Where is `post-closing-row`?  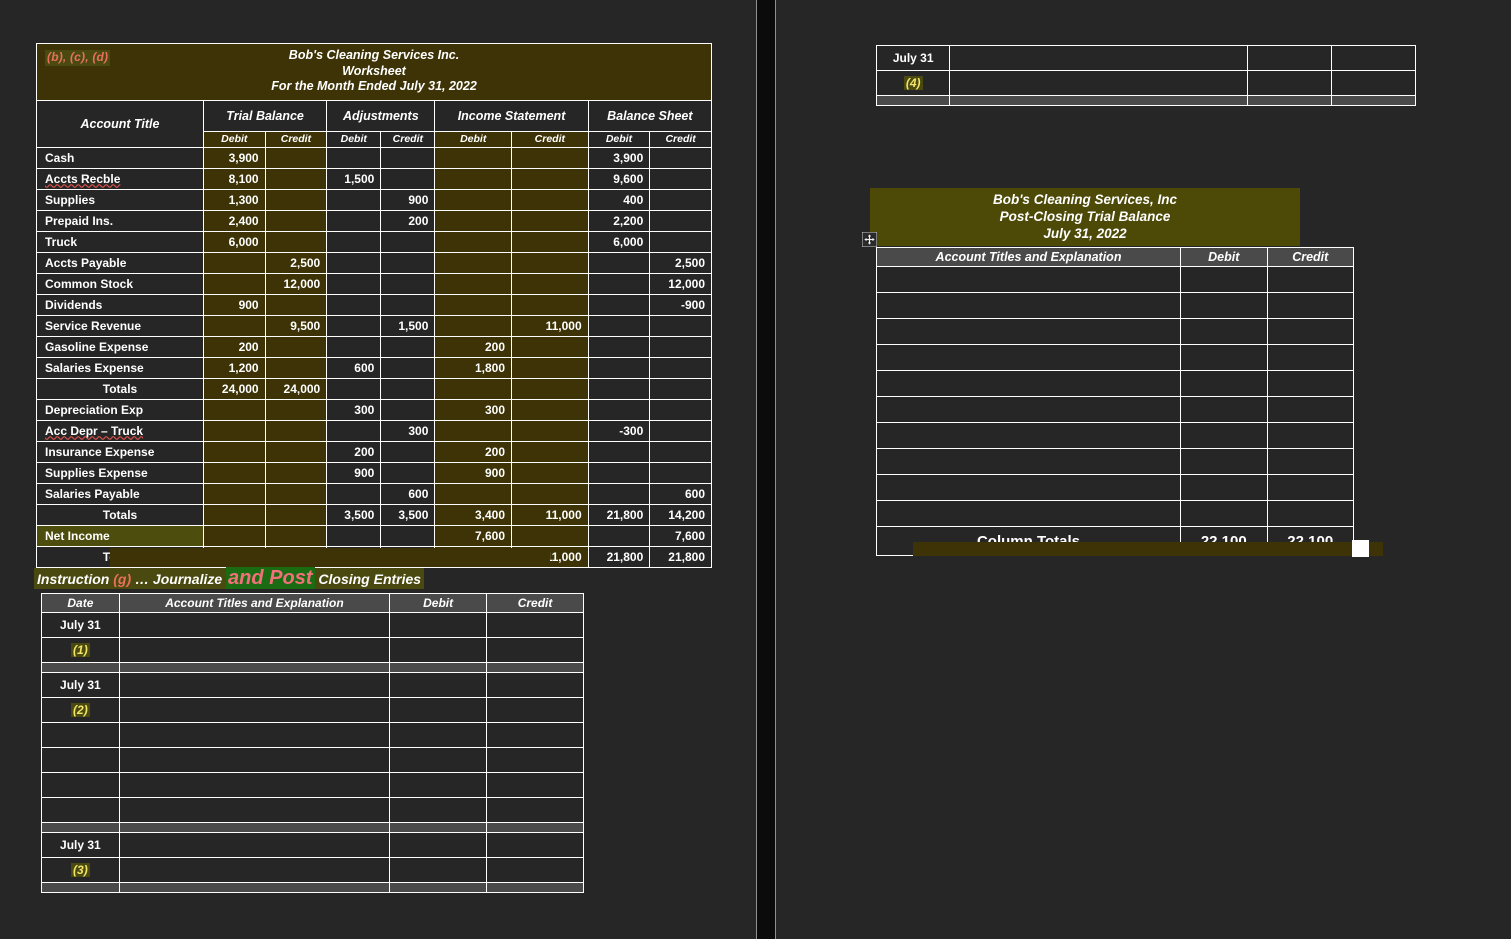
post-closing-row is located at coordinates (1114, 487).